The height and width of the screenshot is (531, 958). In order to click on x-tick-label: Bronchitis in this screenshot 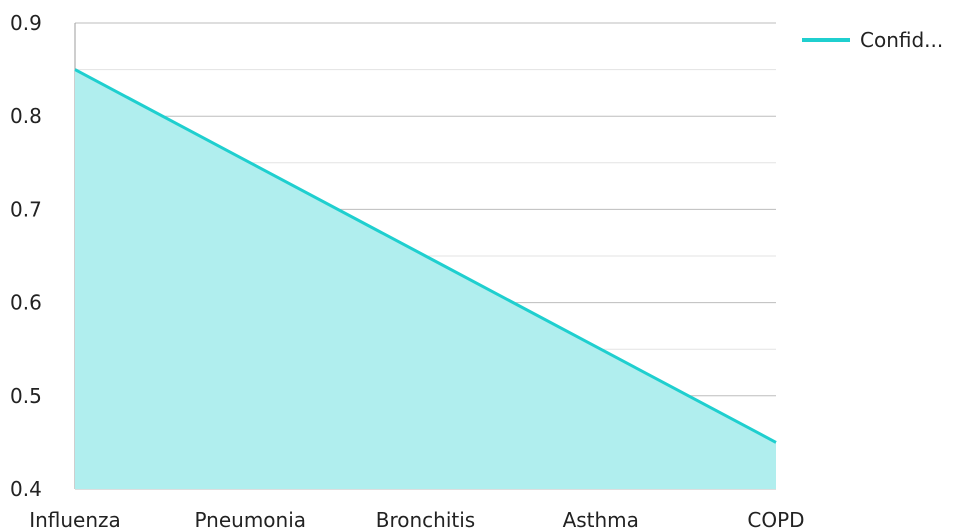, I will do `click(425, 519)`.